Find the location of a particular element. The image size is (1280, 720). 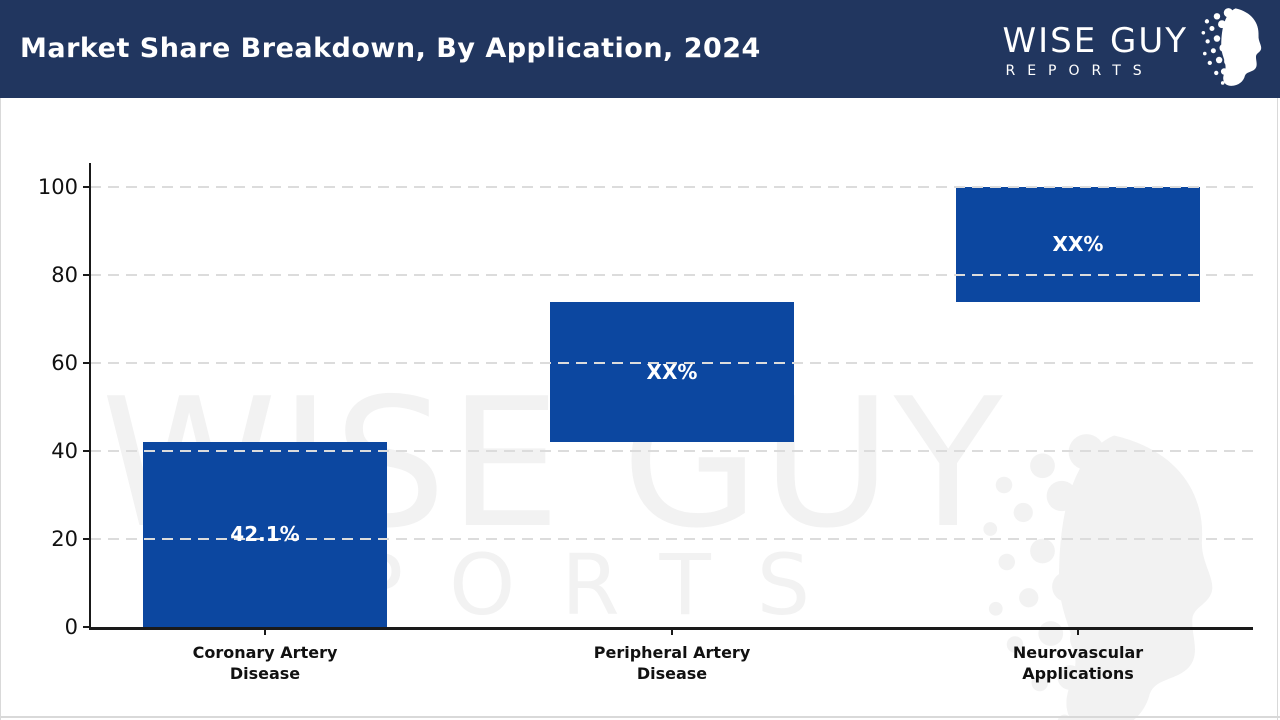

y-tick-label: 0 is located at coordinates (71, 627).